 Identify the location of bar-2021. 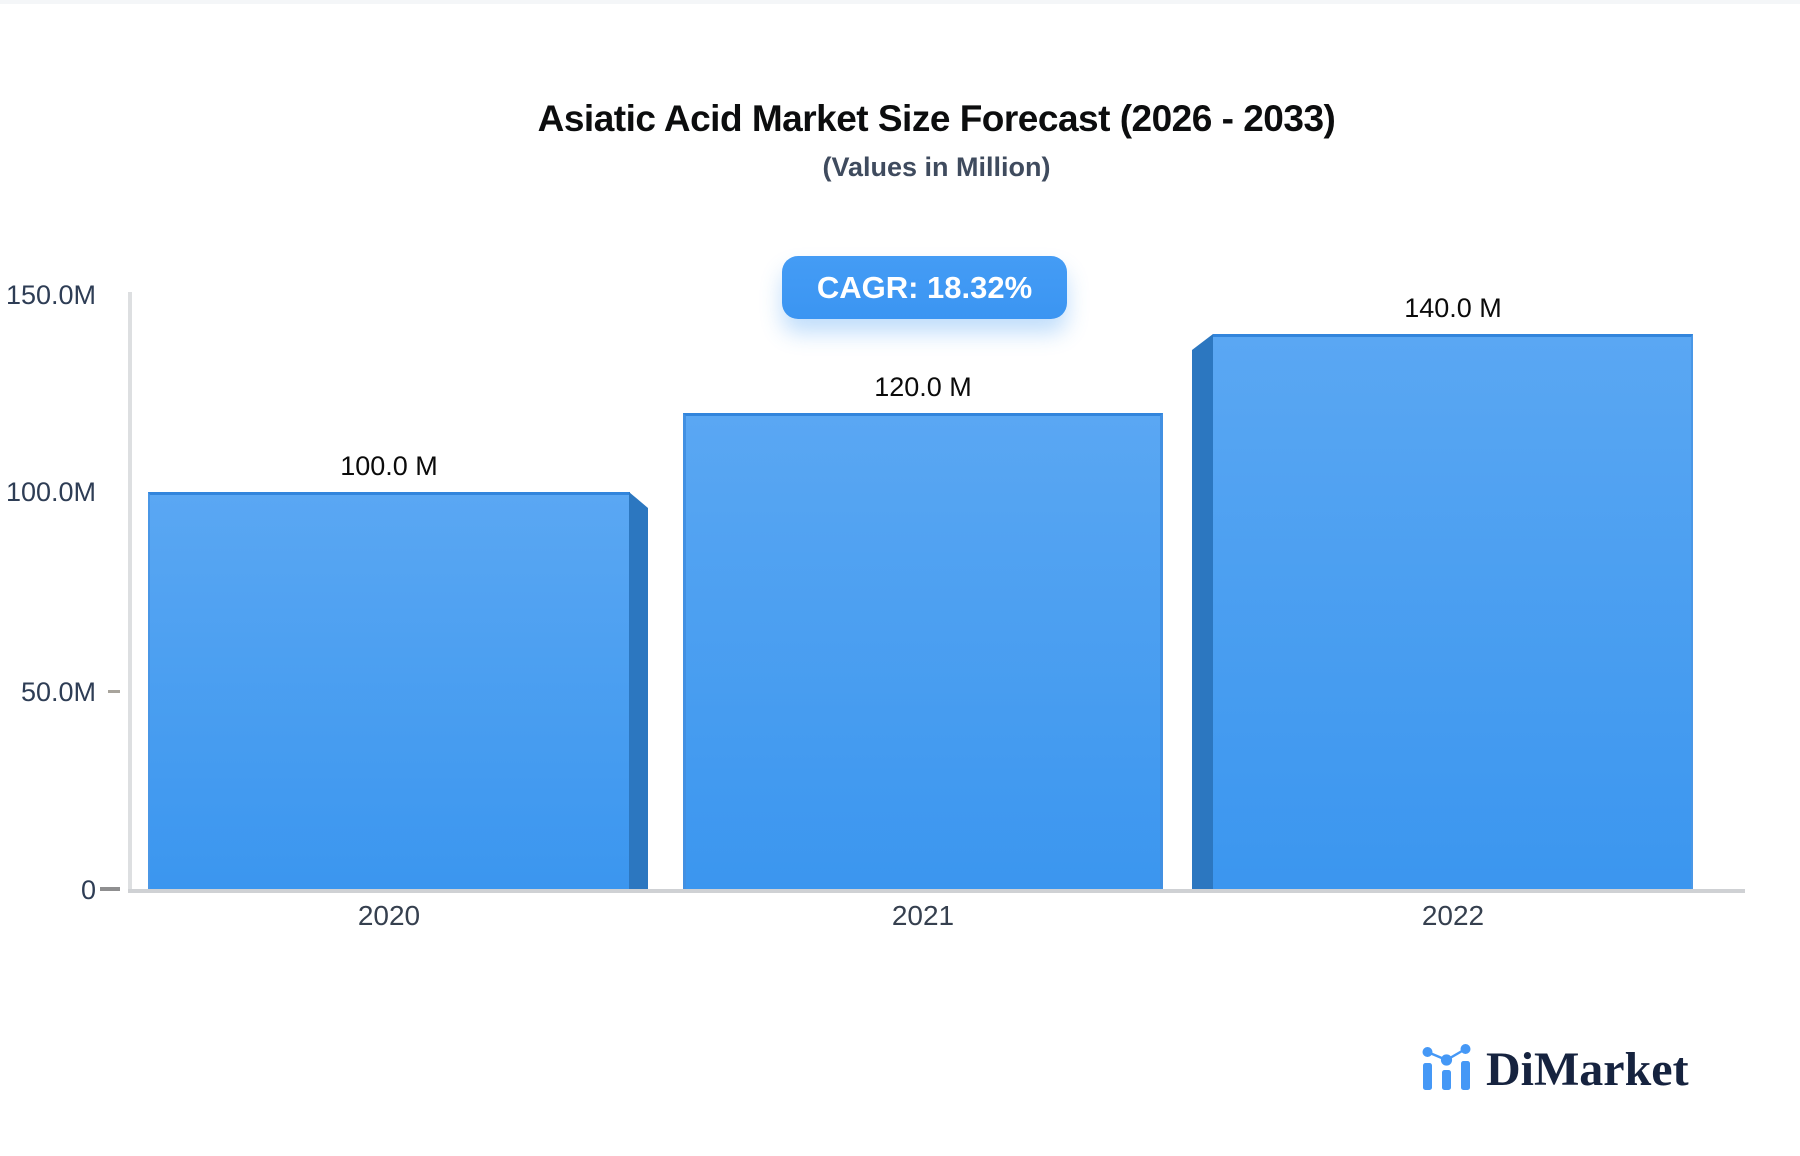
(923, 651).